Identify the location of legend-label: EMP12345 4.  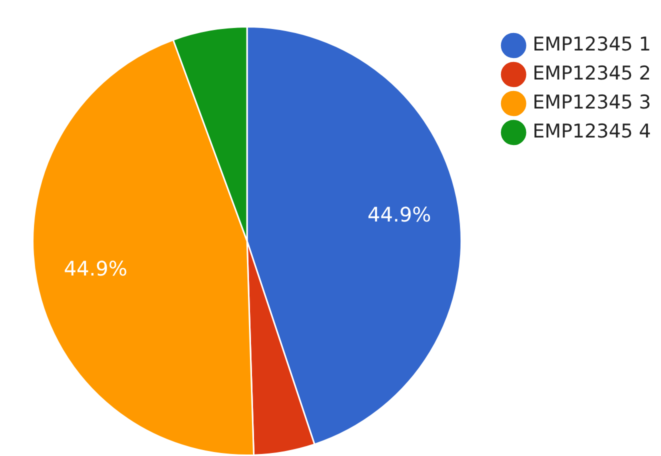
(592, 131).